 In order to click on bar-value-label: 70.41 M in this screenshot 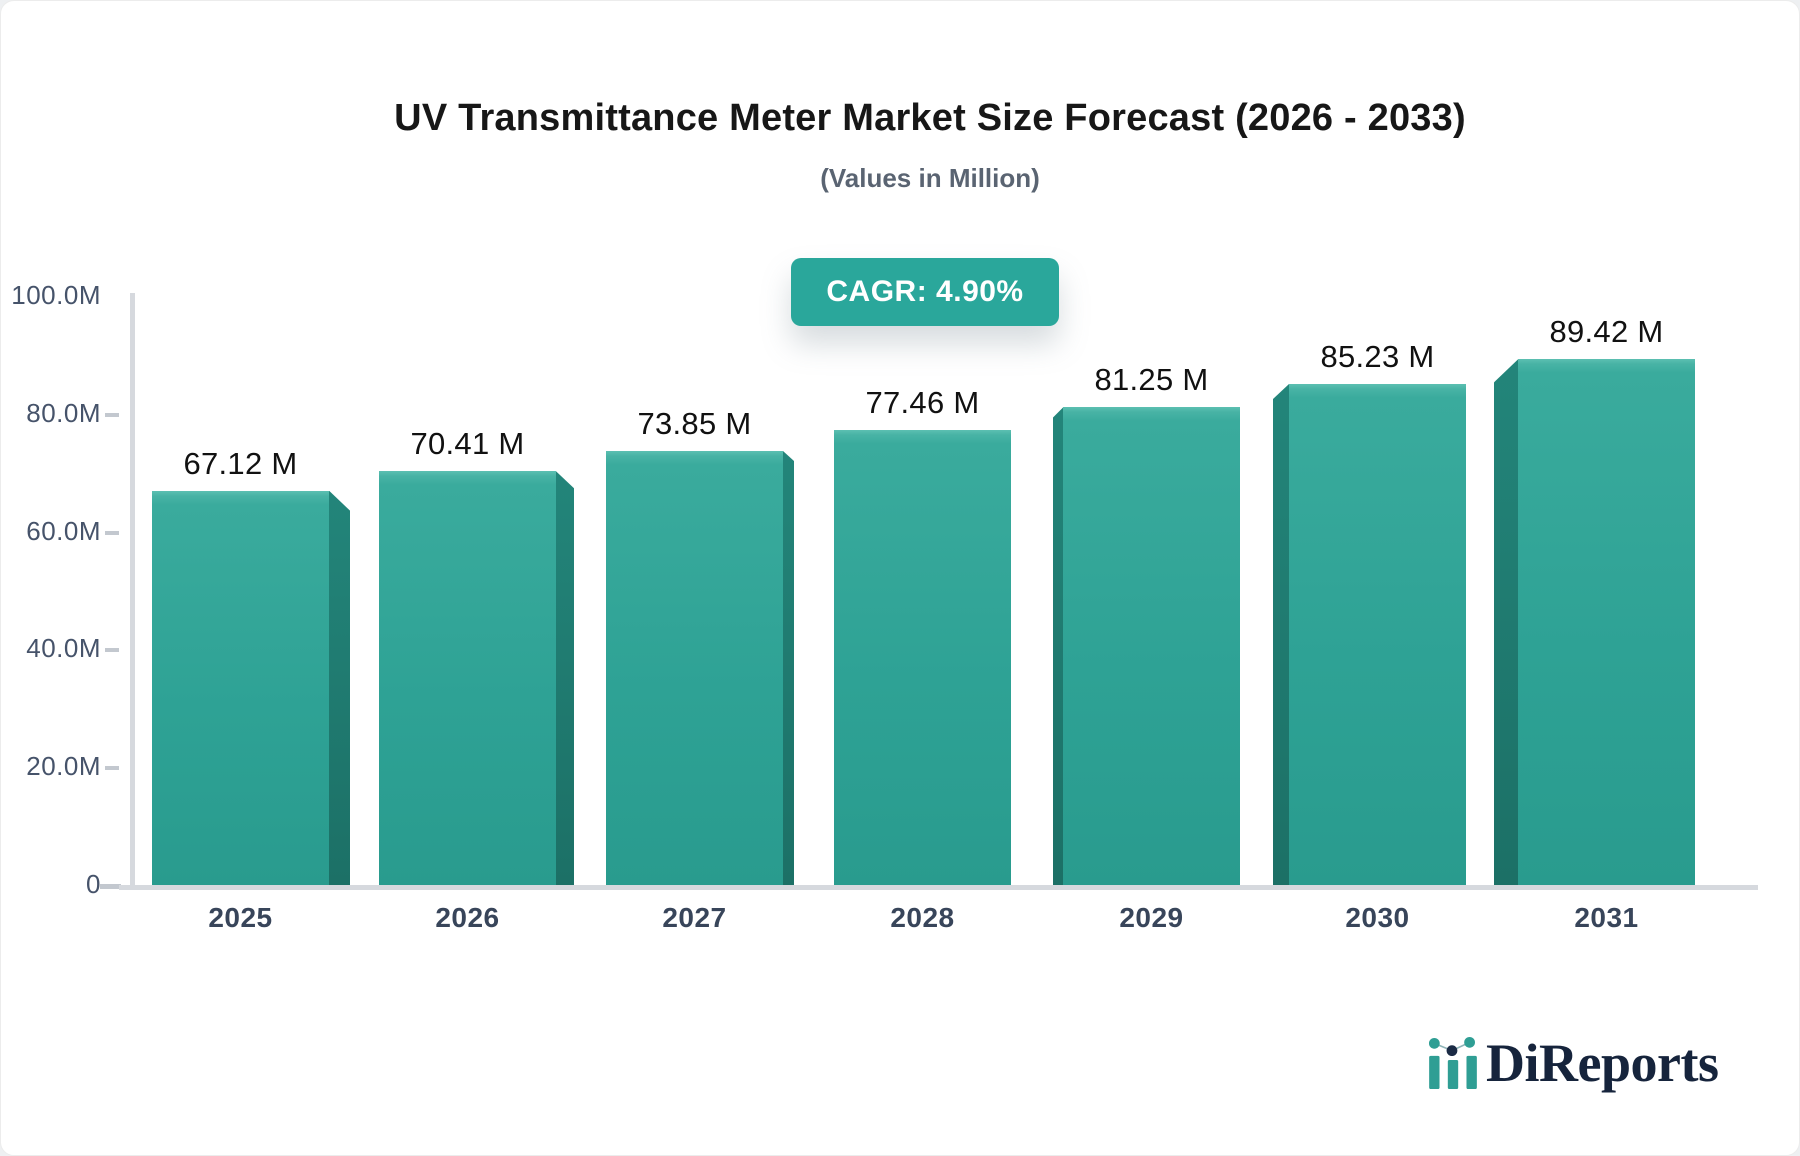, I will do `click(467, 444)`.